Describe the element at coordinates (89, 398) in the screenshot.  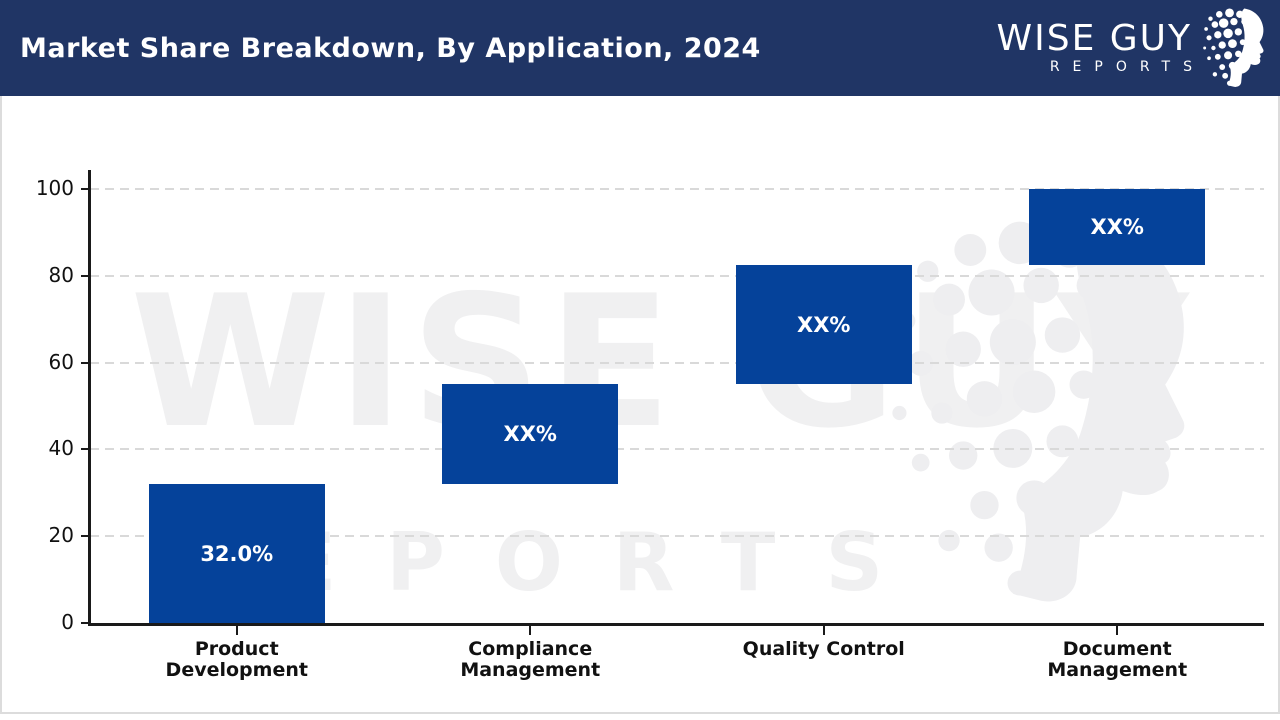
I see `y-axis-line` at that location.